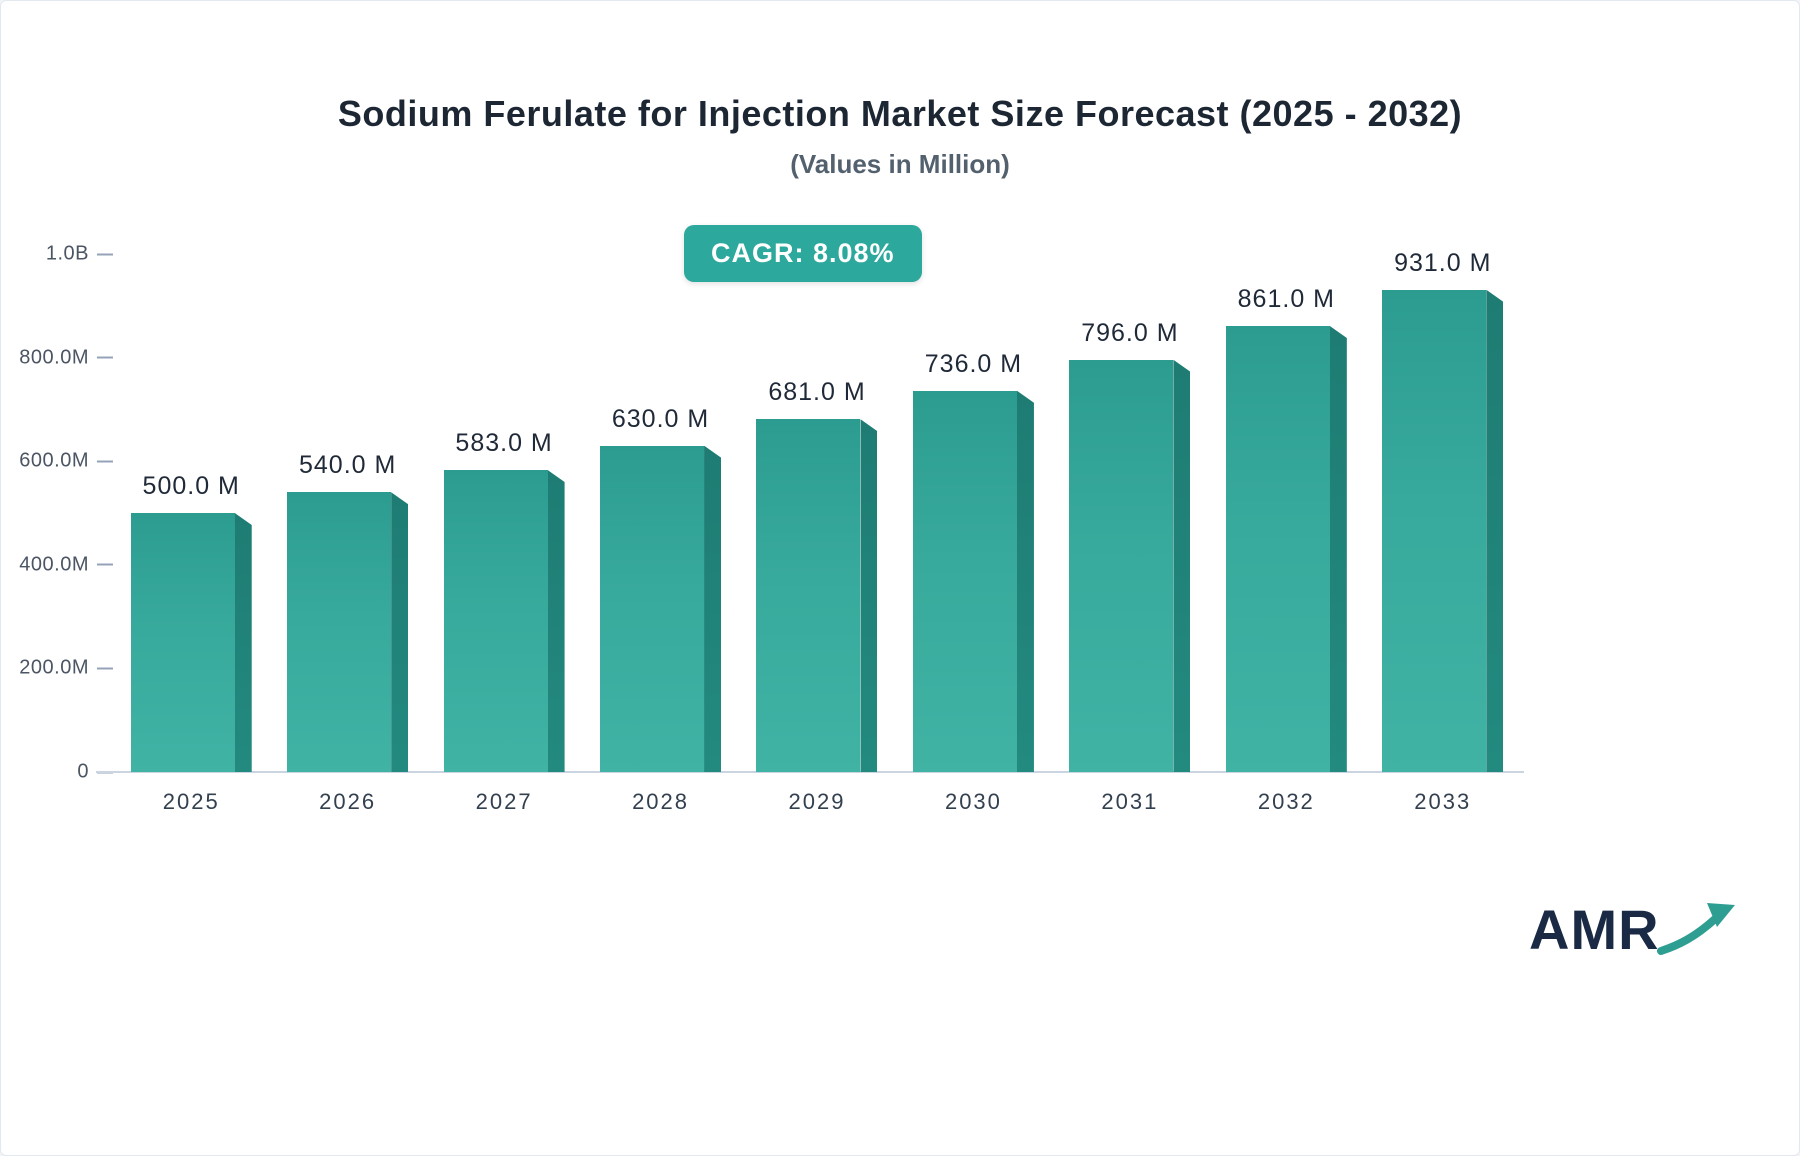  I want to click on bar-value-label: 630.0 M, so click(660, 418).